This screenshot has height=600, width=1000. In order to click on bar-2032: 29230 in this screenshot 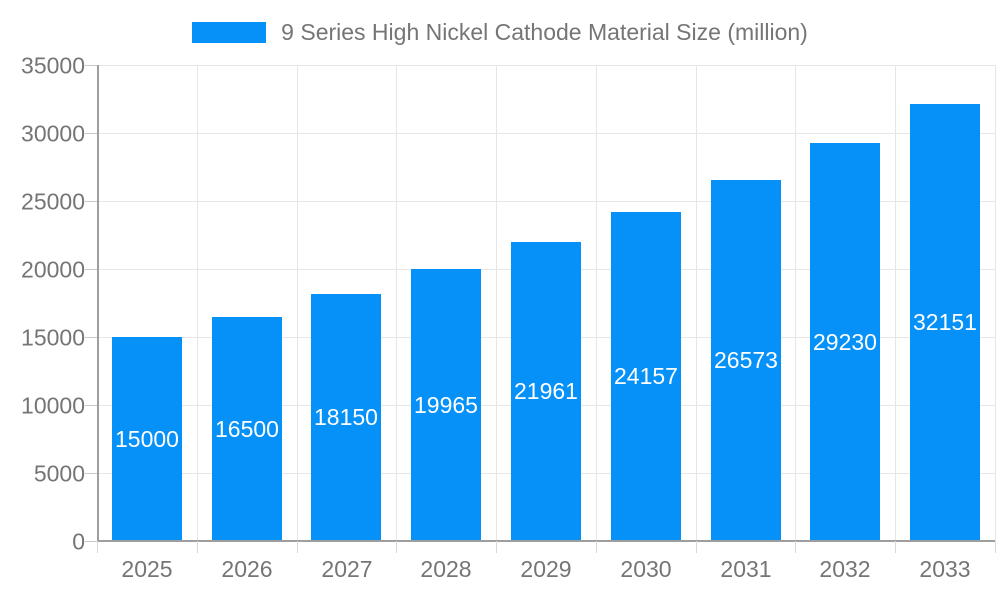, I will do `click(845, 342)`.